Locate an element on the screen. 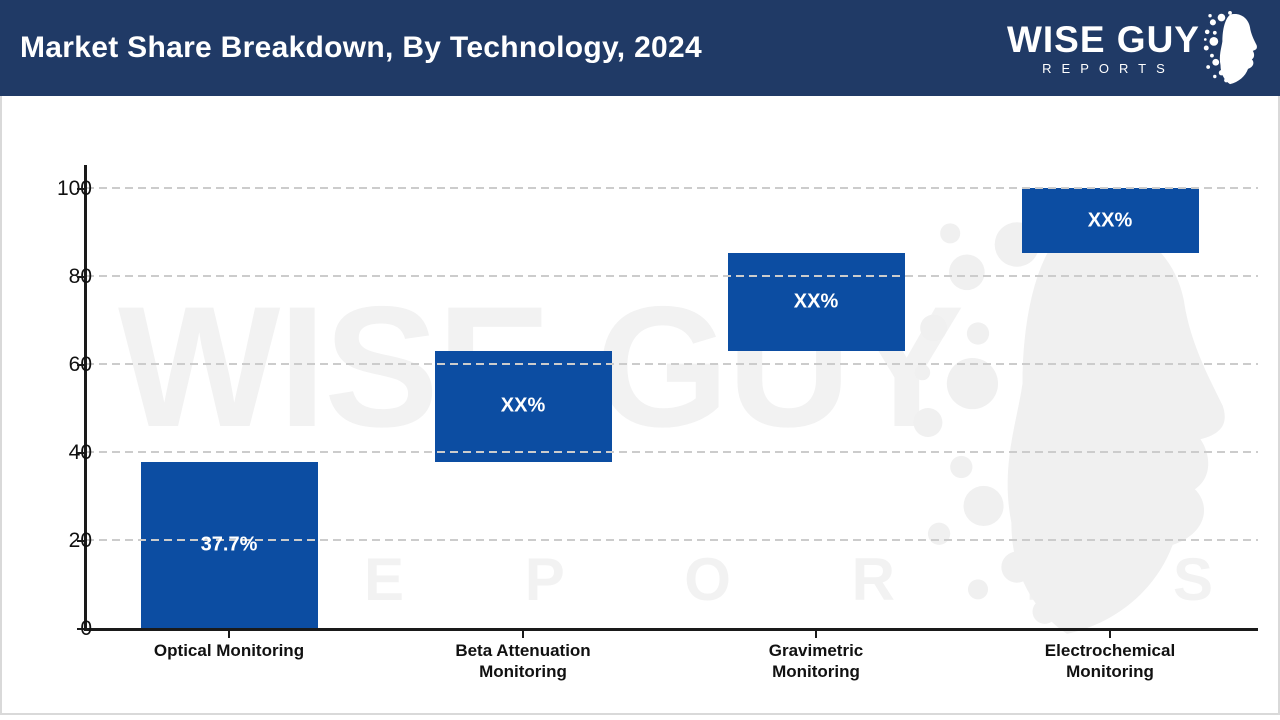 This screenshot has width=1280, height=720. x-category-label: Electrochemical Monitoring is located at coordinates (1110, 661).